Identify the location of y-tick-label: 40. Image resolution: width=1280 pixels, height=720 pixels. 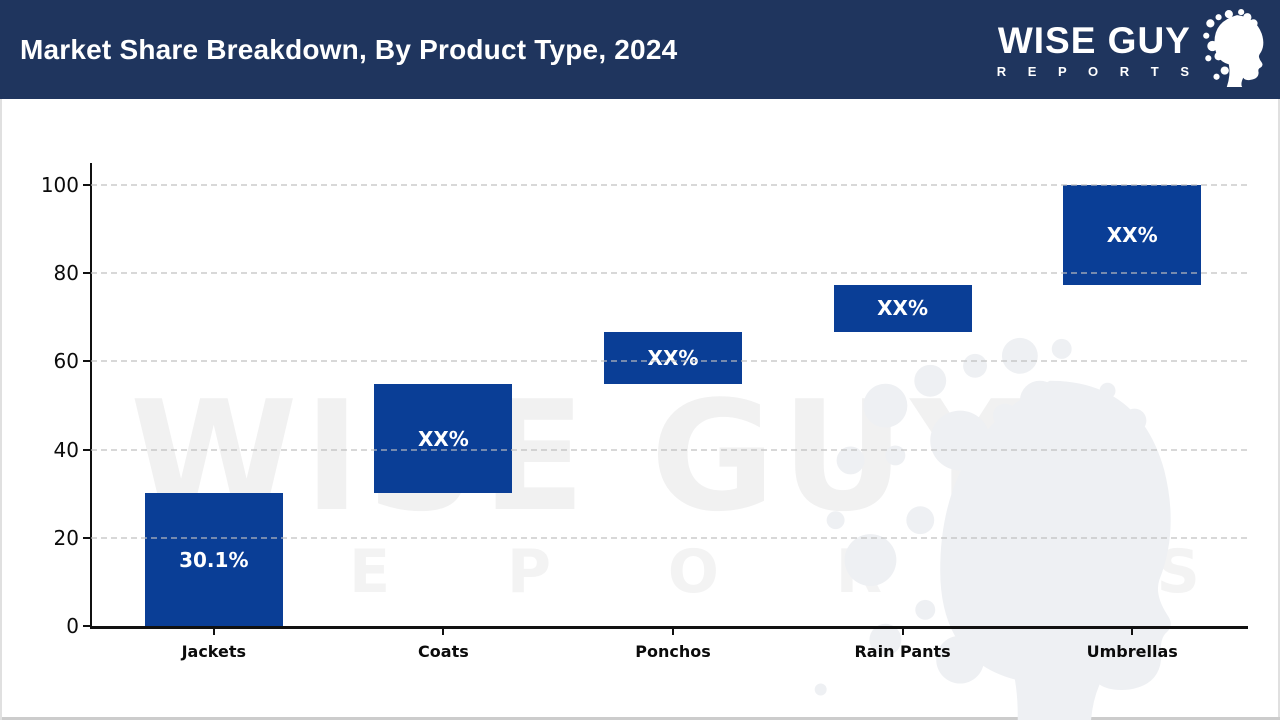
(66, 449).